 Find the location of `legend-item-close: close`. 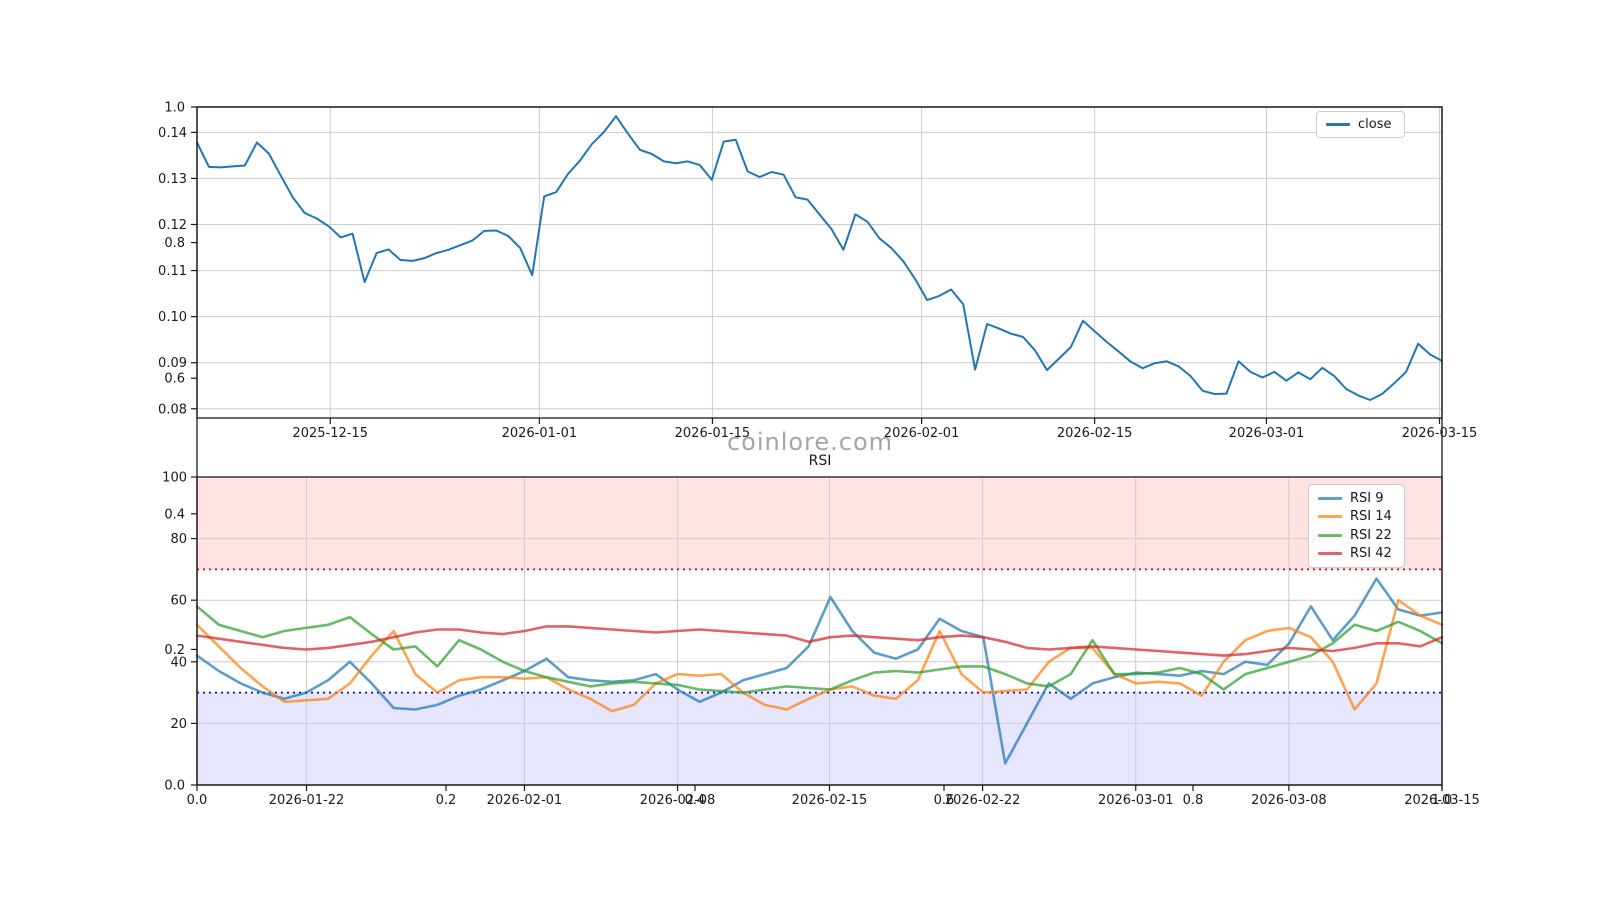

legend-item-close: close is located at coordinates (1360, 124).